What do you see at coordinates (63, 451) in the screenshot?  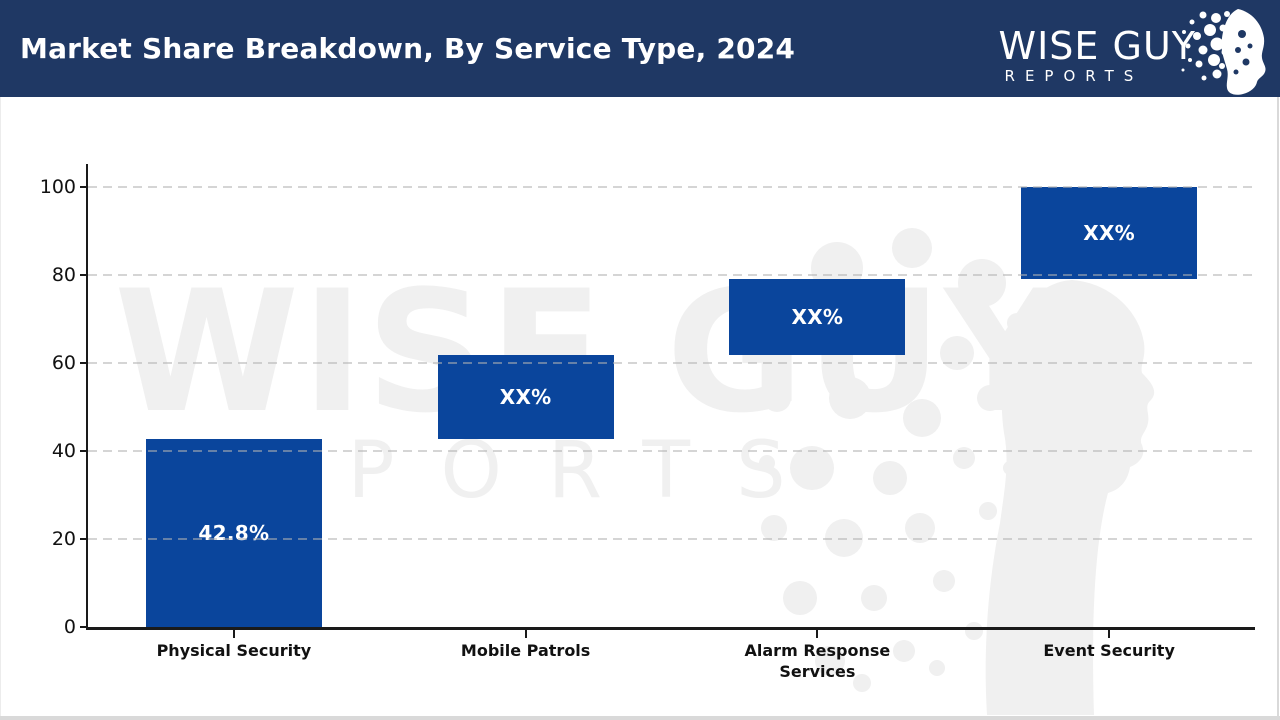 I see `y-tick-label-40: 40` at bounding box center [63, 451].